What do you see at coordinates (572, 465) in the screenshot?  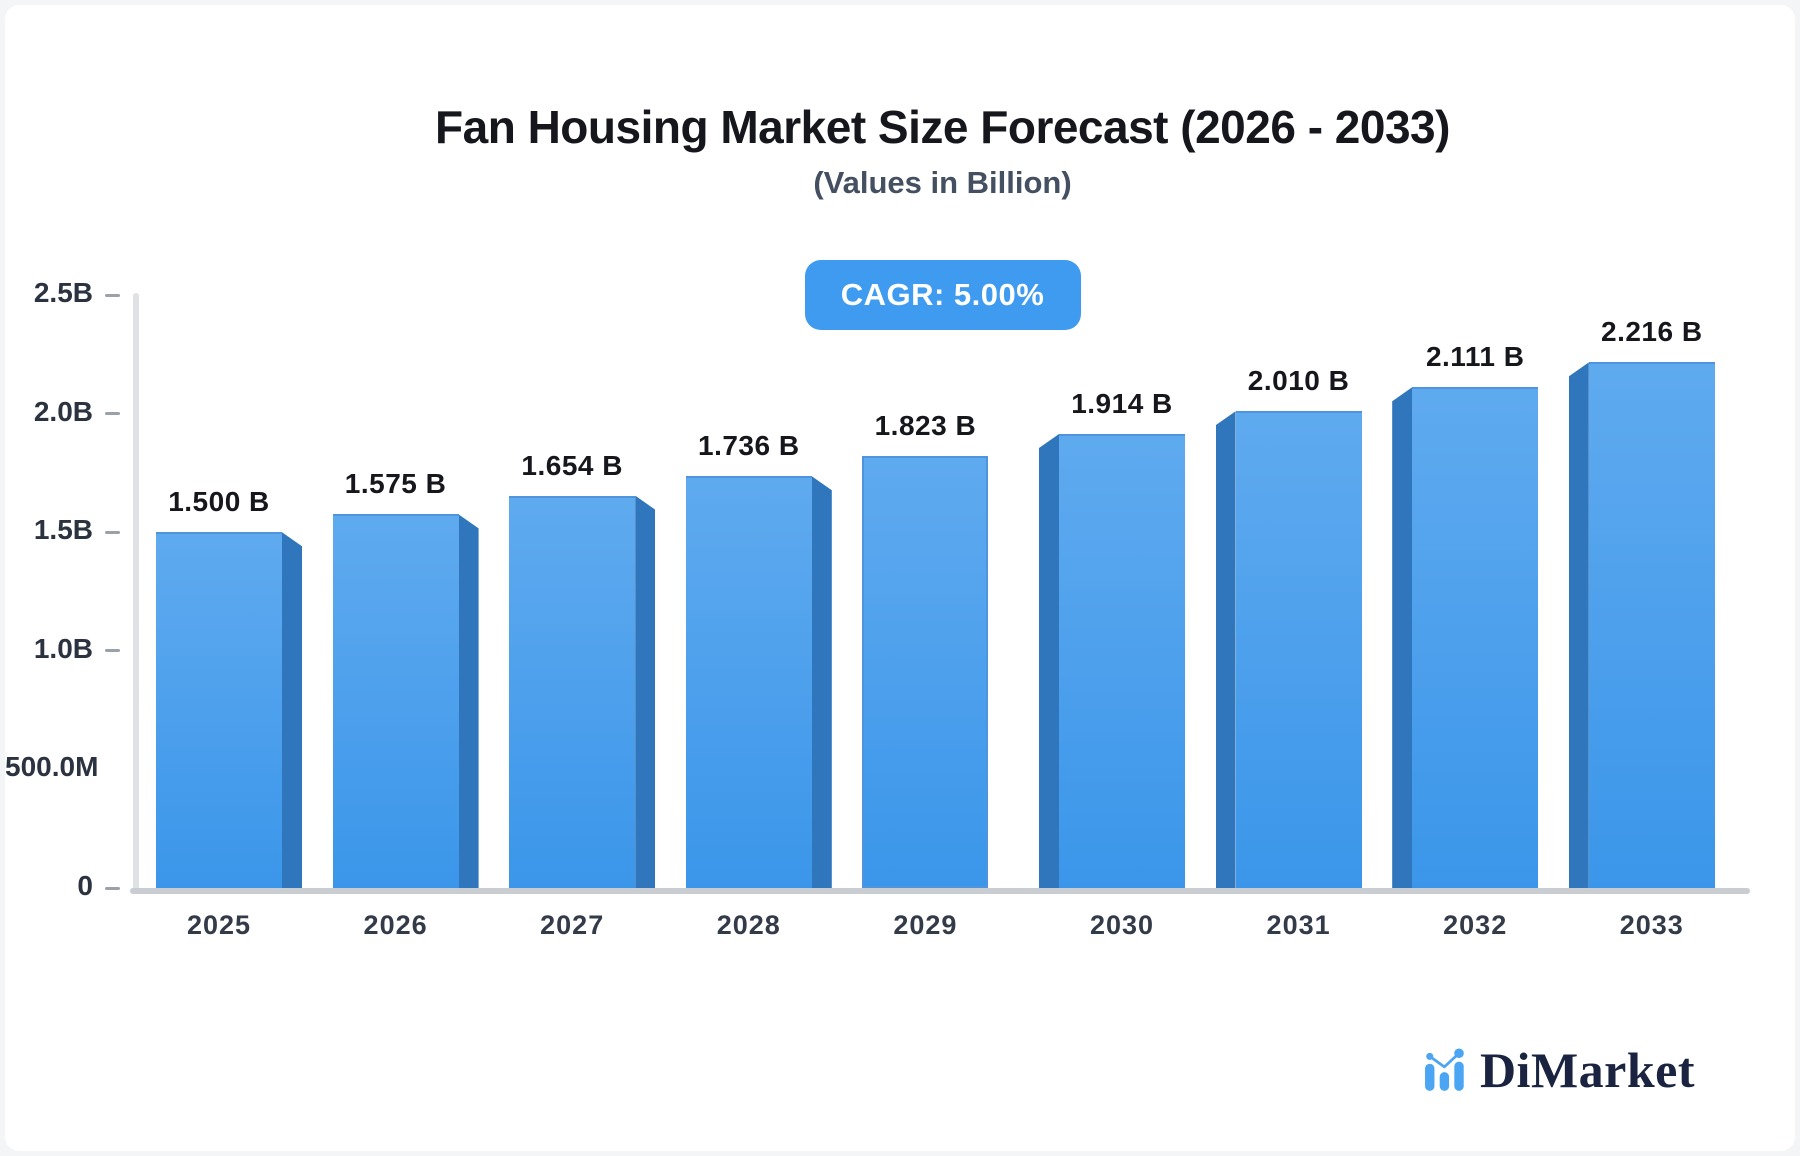 I see `bar-value-label: 1.654 B` at bounding box center [572, 465].